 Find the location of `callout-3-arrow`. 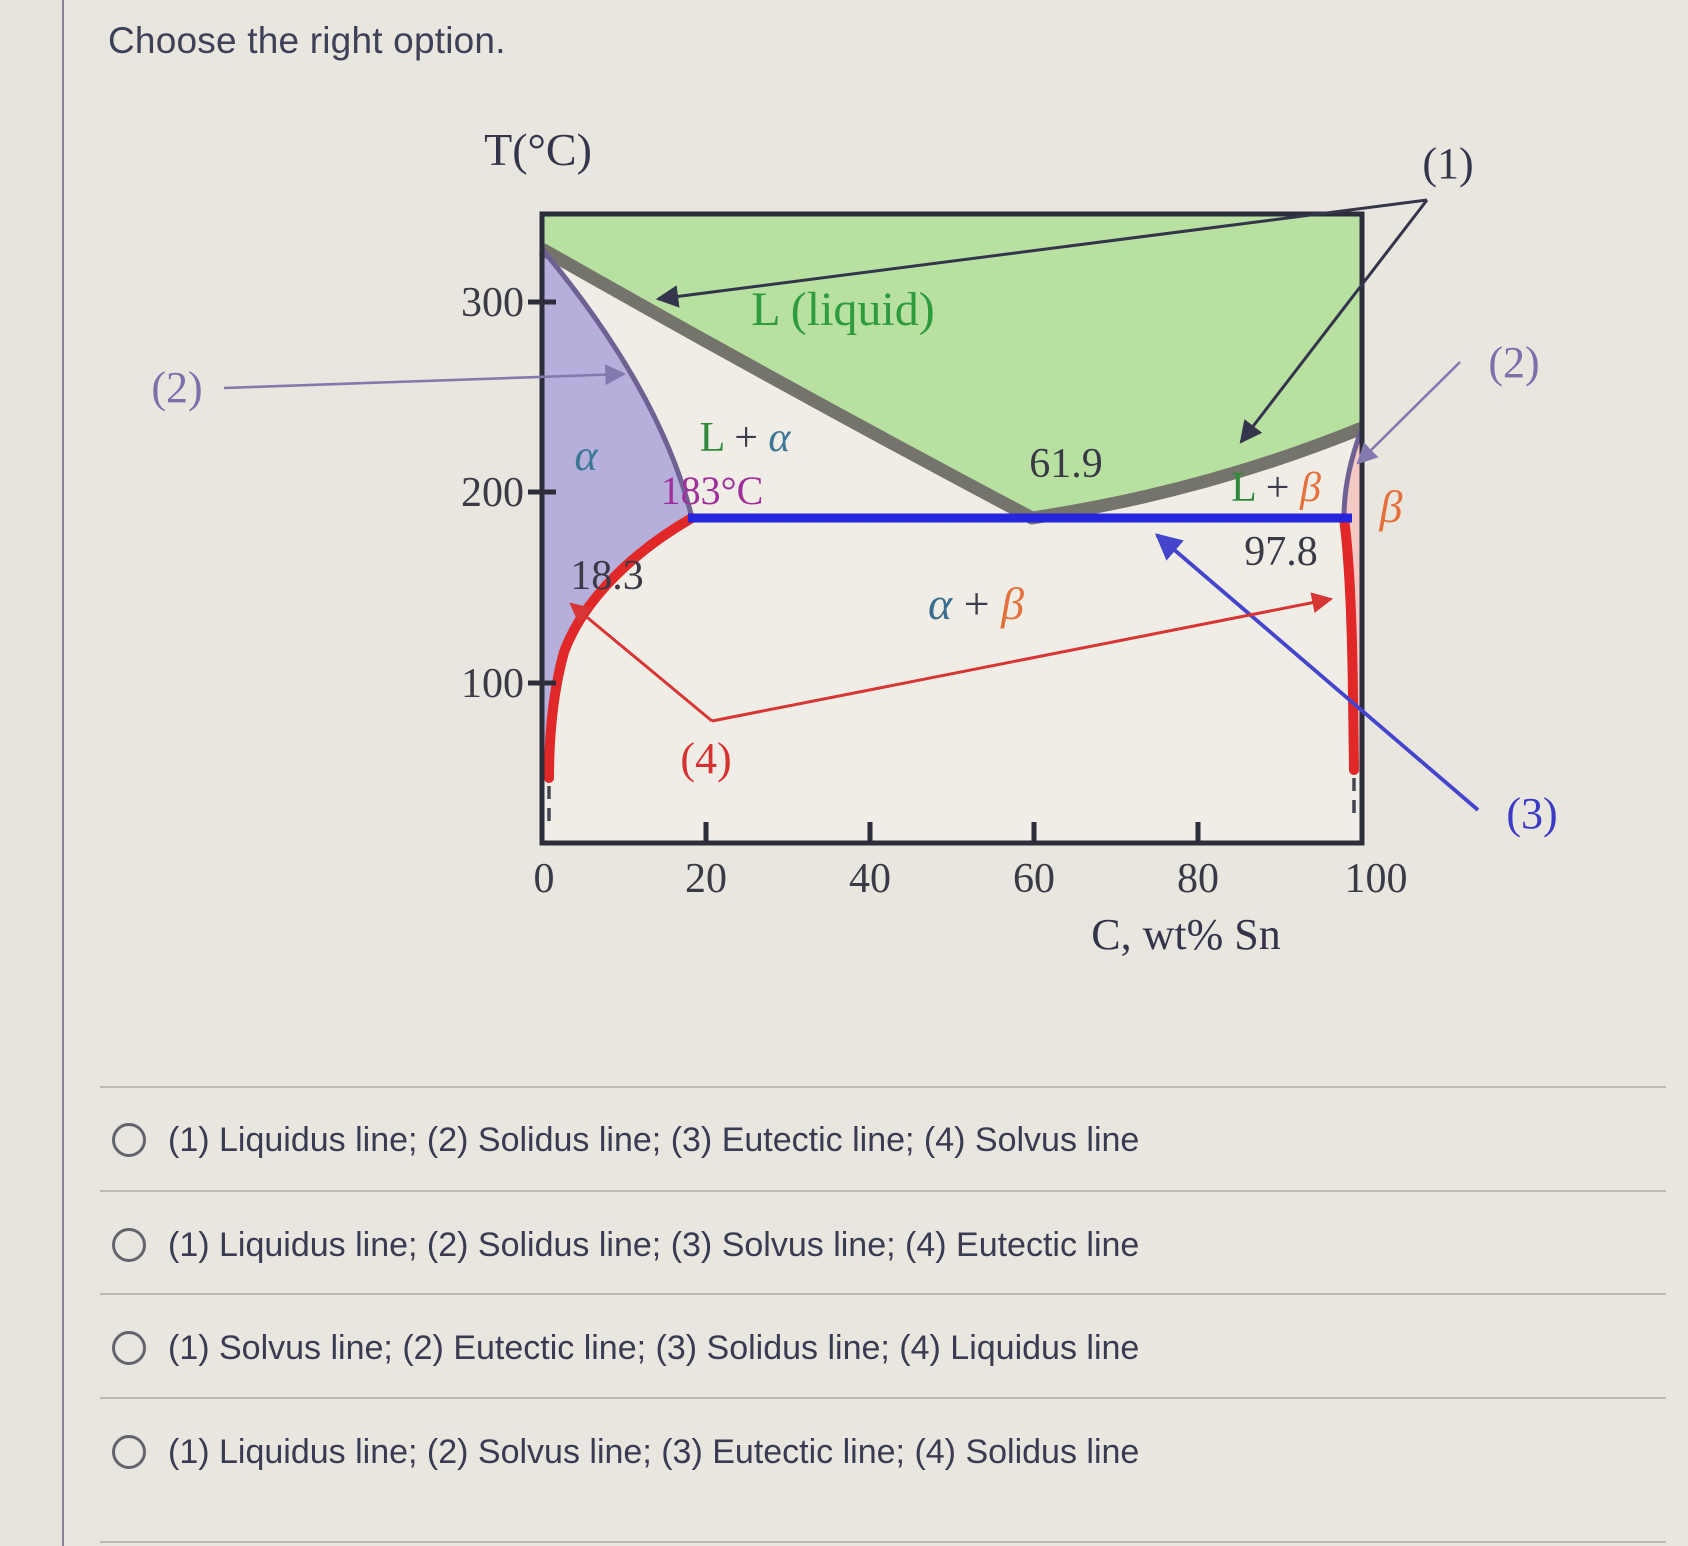

callout-3-arrow is located at coordinates (1317, 672).